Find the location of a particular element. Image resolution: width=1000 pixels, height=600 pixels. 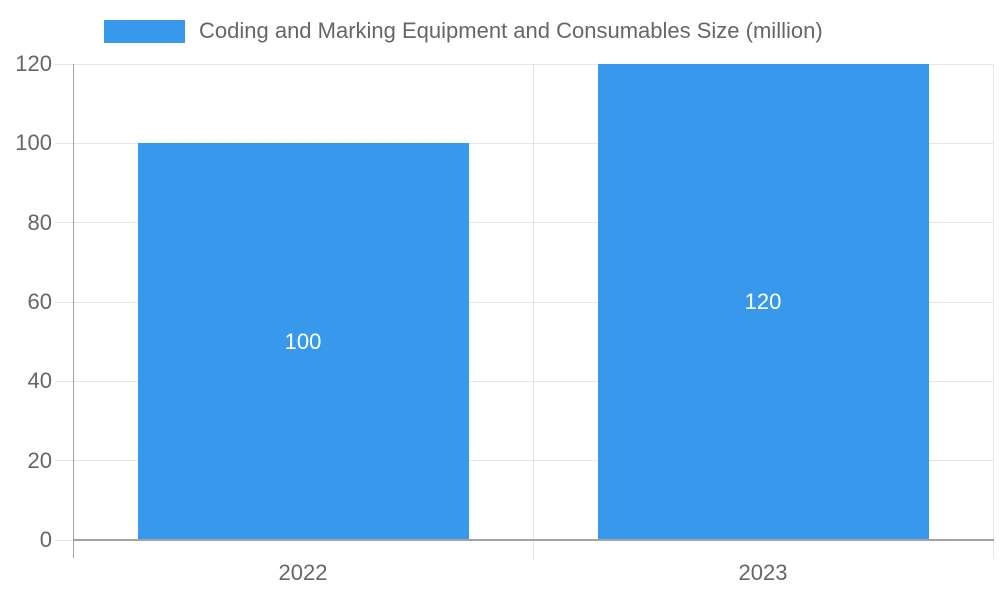

x-axis-tick-label: 2023 is located at coordinates (763, 572).